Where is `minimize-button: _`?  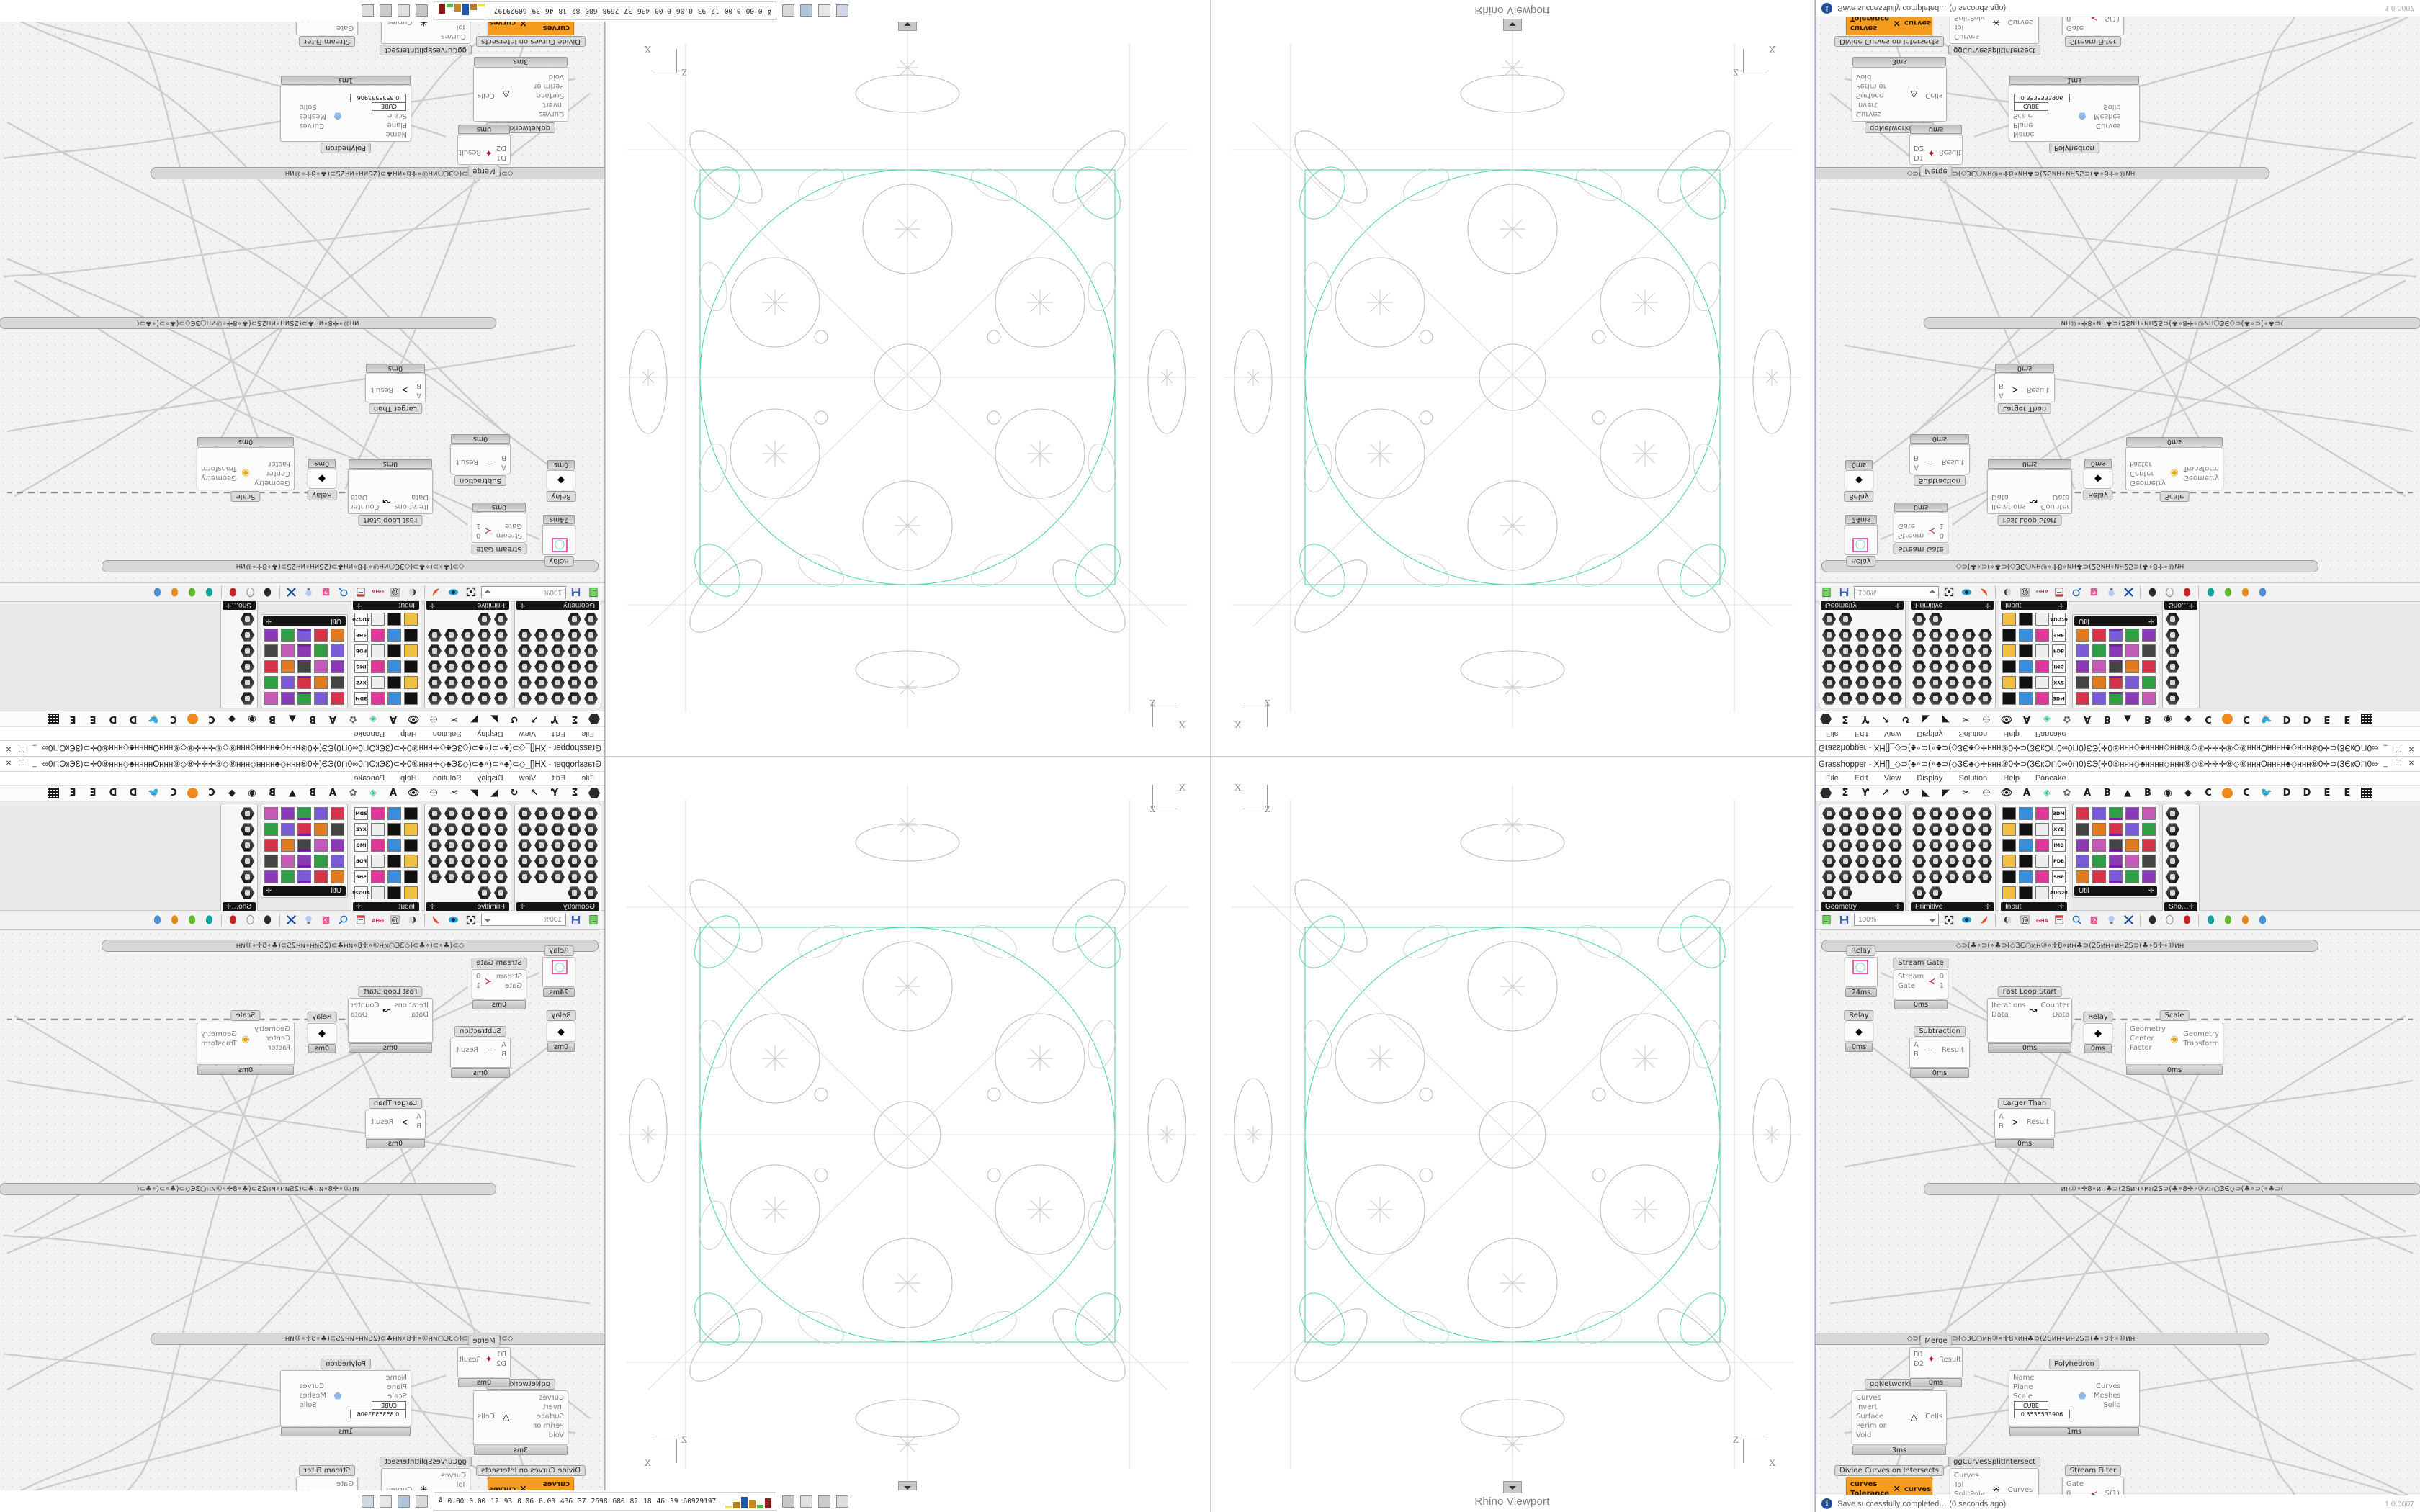 minimize-button: _ is located at coordinates (2385, 748).